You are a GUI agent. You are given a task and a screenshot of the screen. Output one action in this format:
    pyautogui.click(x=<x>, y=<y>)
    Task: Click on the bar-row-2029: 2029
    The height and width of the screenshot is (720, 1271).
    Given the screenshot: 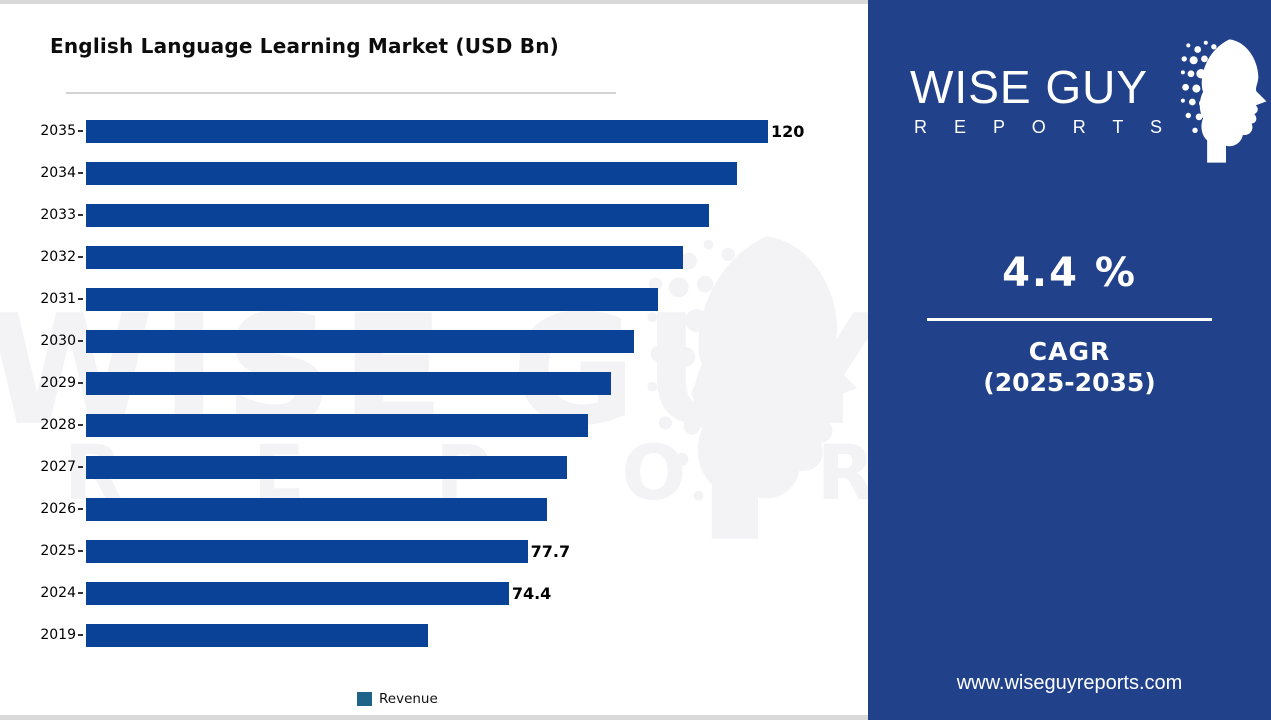 What is the action you would take?
    pyautogui.click(x=434, y=383)
    